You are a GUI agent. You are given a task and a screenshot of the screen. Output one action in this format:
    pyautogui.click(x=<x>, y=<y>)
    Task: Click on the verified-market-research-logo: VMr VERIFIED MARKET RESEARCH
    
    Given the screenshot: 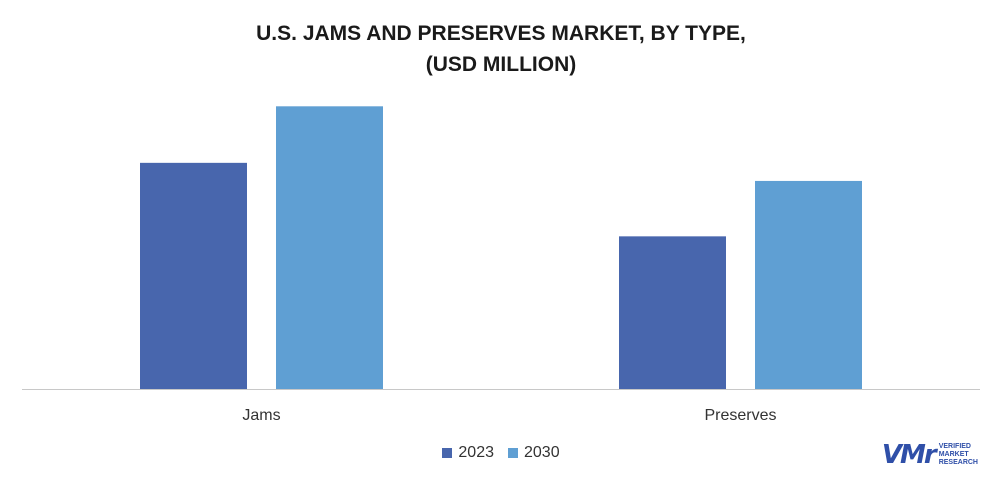 What is the action you would take?
    pyautogui.click(x=930, y=455)
    